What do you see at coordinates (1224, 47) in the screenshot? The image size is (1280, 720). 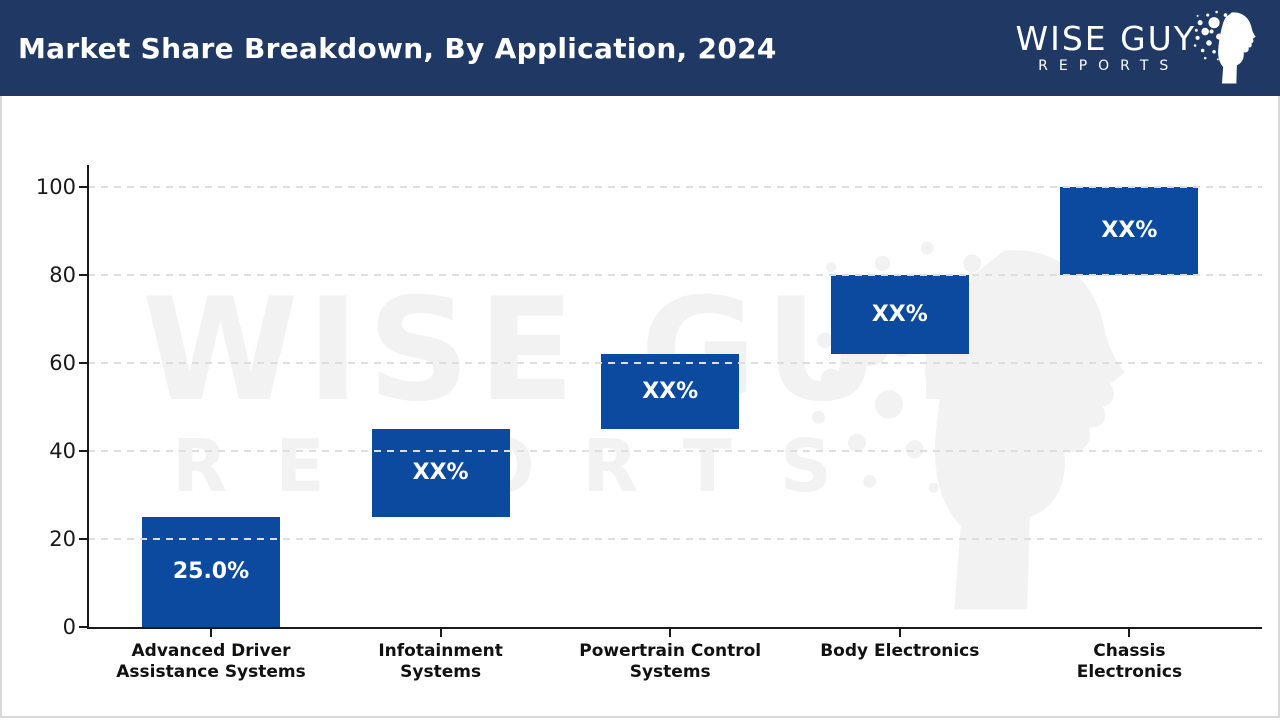 I see `wiseguy-head-icon` at bounding box center [1224, 47].